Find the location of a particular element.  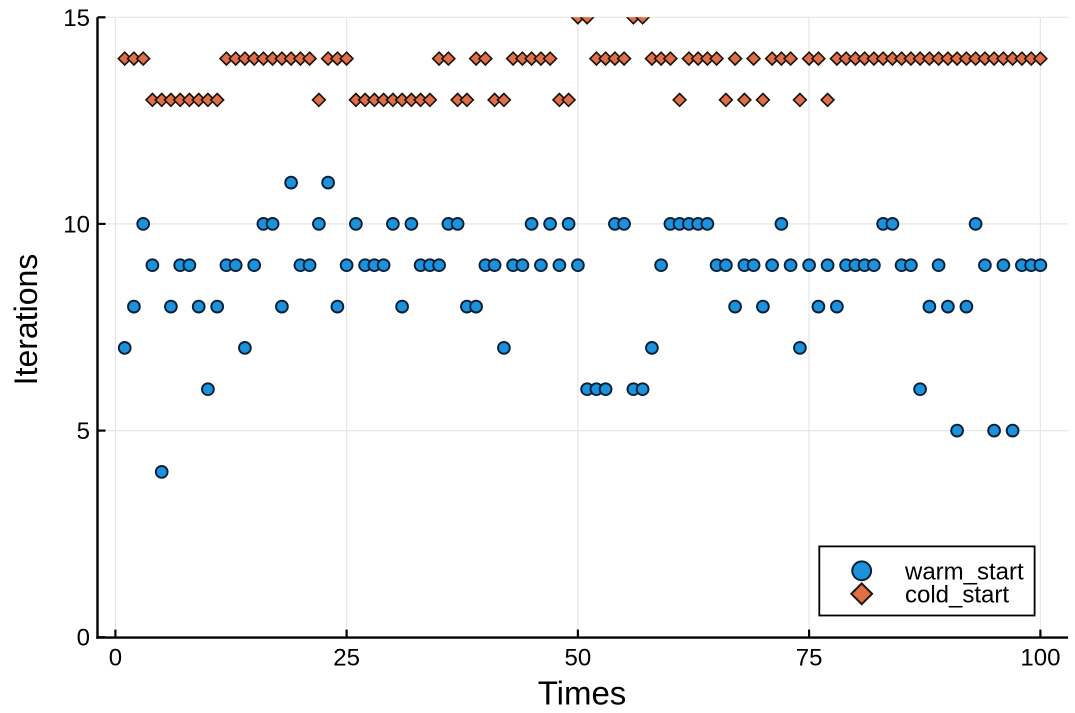

svg-text: 5 is located at coordinates (83, 431).